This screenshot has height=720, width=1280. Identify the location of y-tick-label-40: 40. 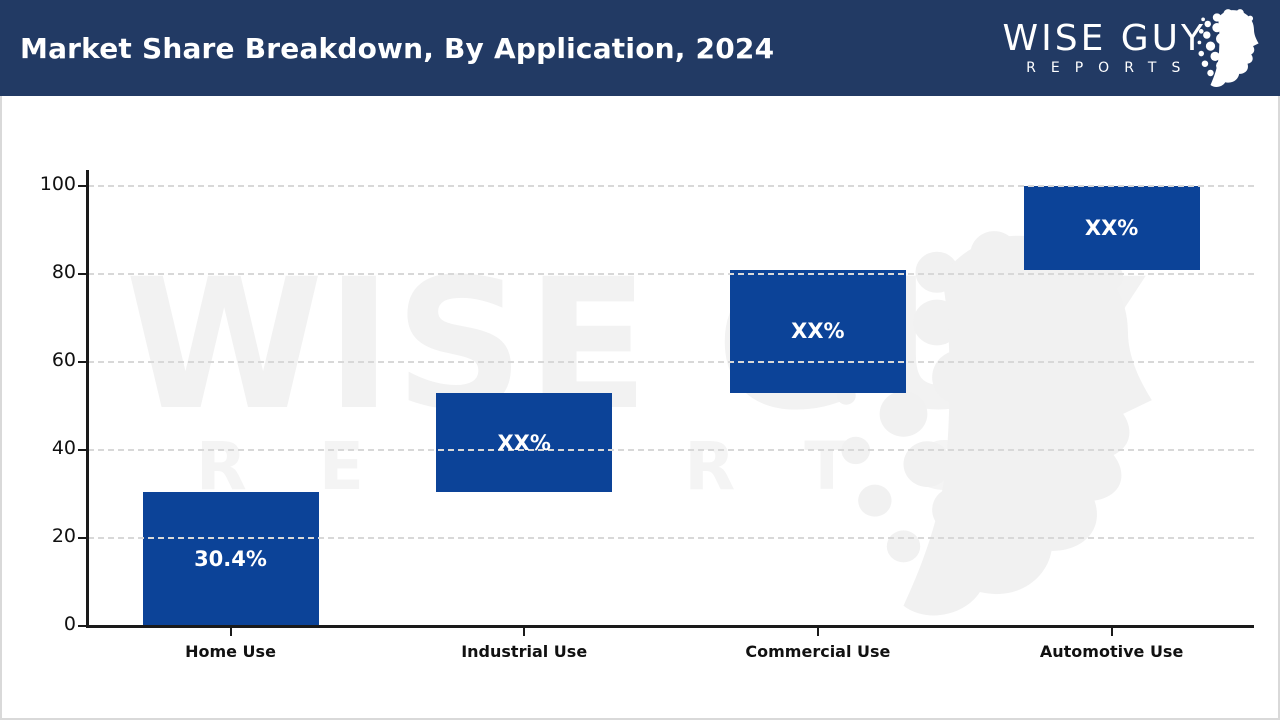
(63, 448).